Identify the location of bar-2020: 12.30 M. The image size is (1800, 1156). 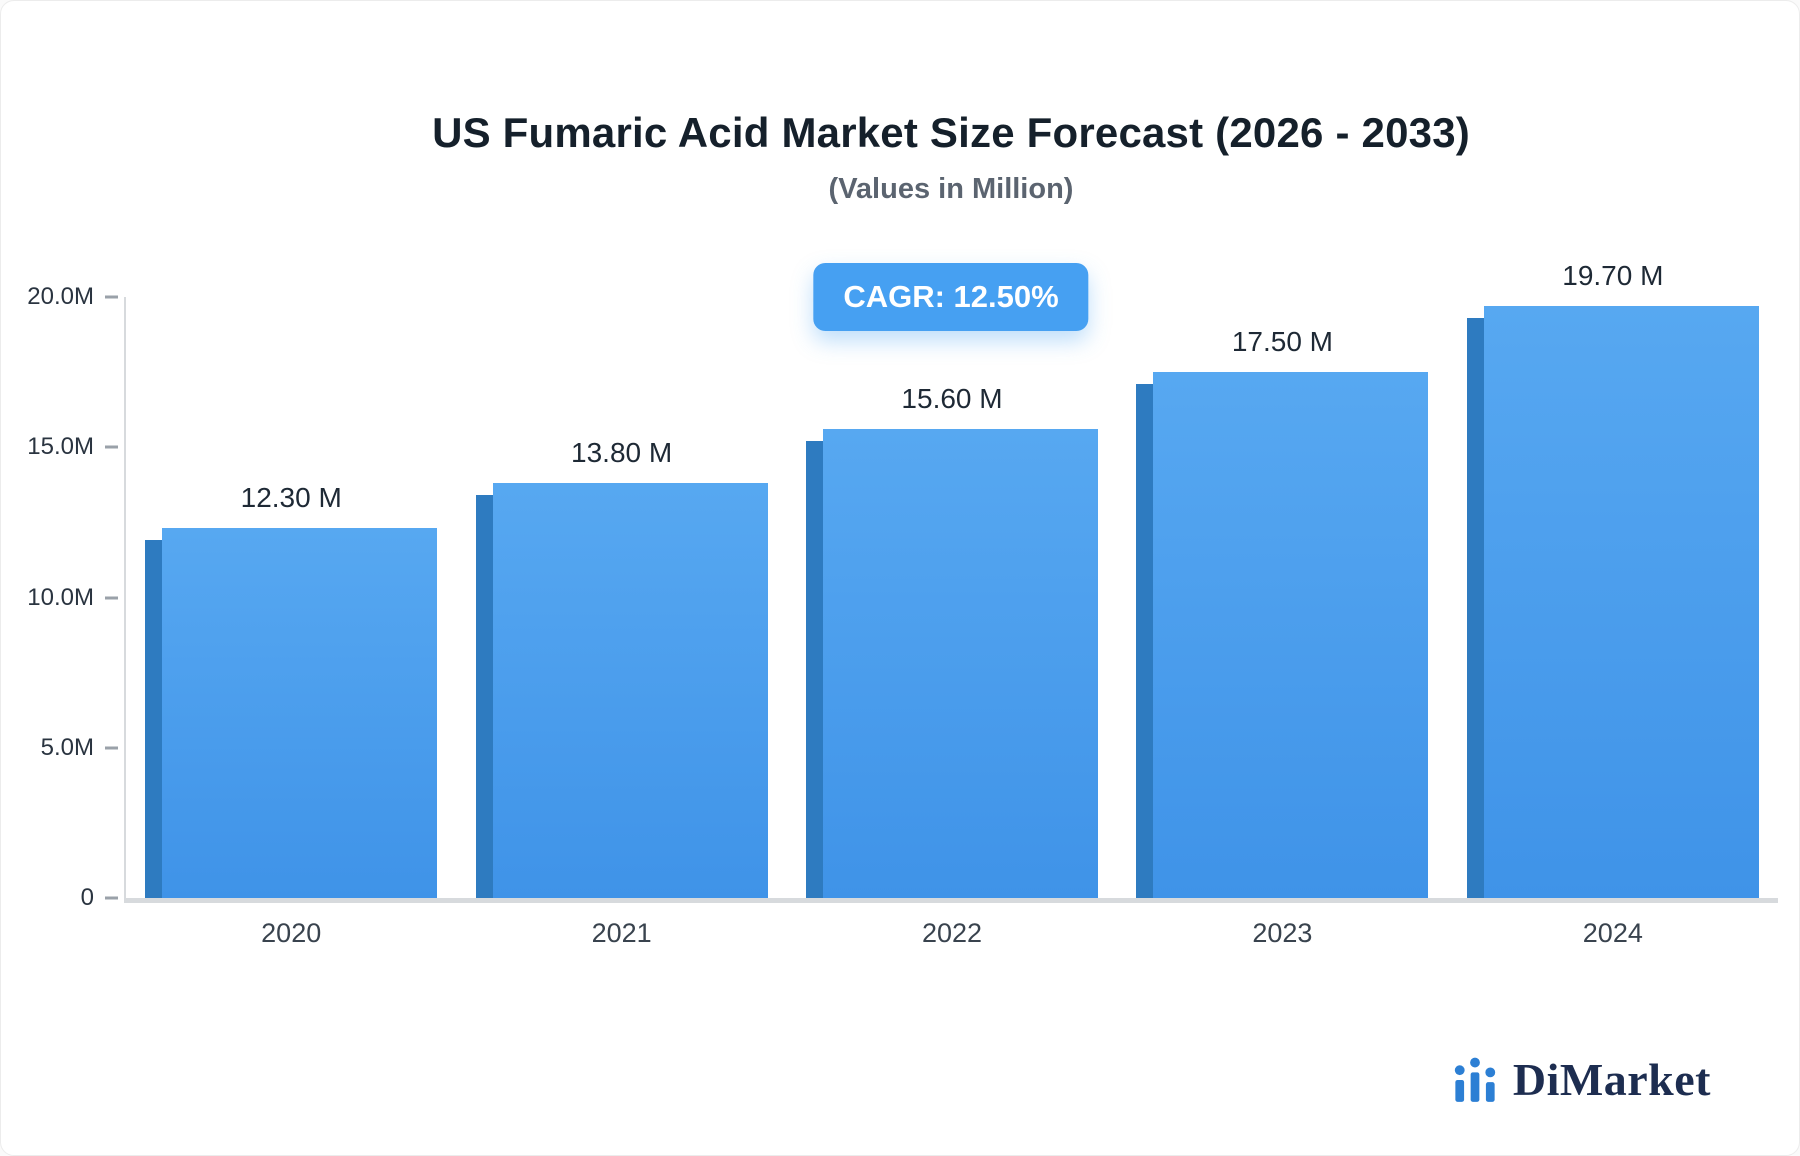
(291, 690).